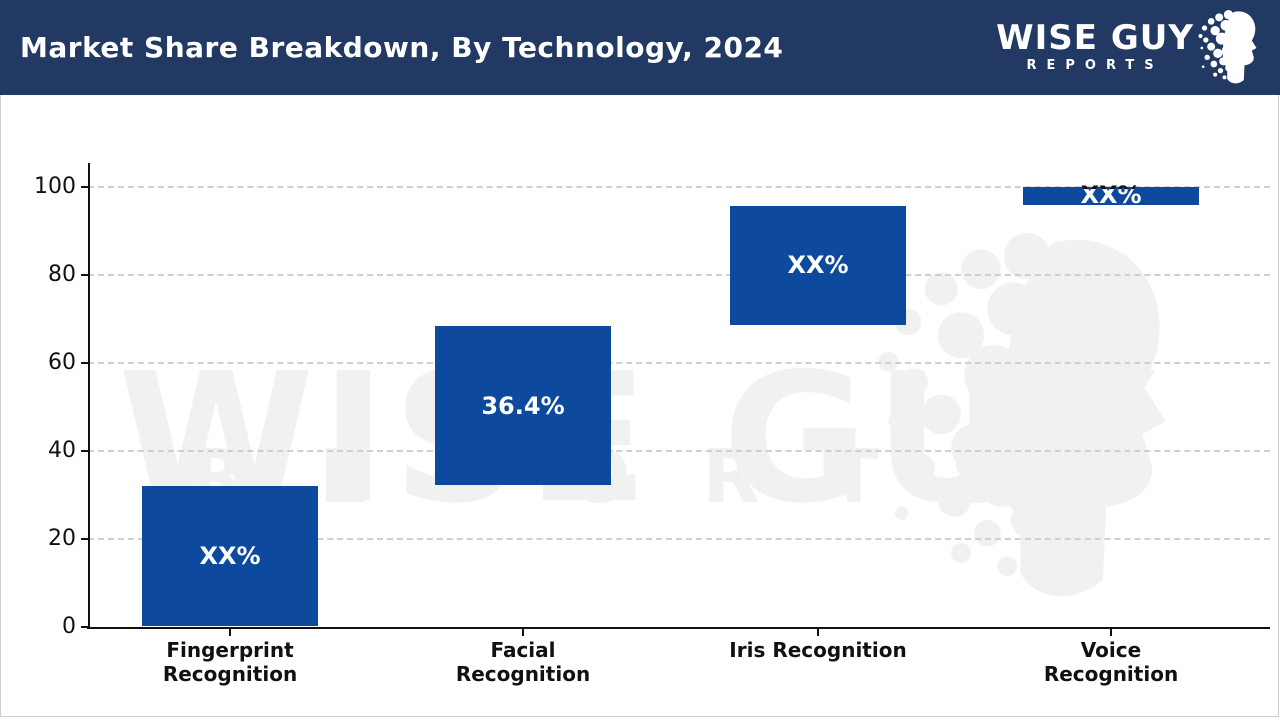 The image size is (1280, 720). Describe the element at coordinates (1227, 47) in the screenshot. I see `logo-dotted-head-icon` at that location.